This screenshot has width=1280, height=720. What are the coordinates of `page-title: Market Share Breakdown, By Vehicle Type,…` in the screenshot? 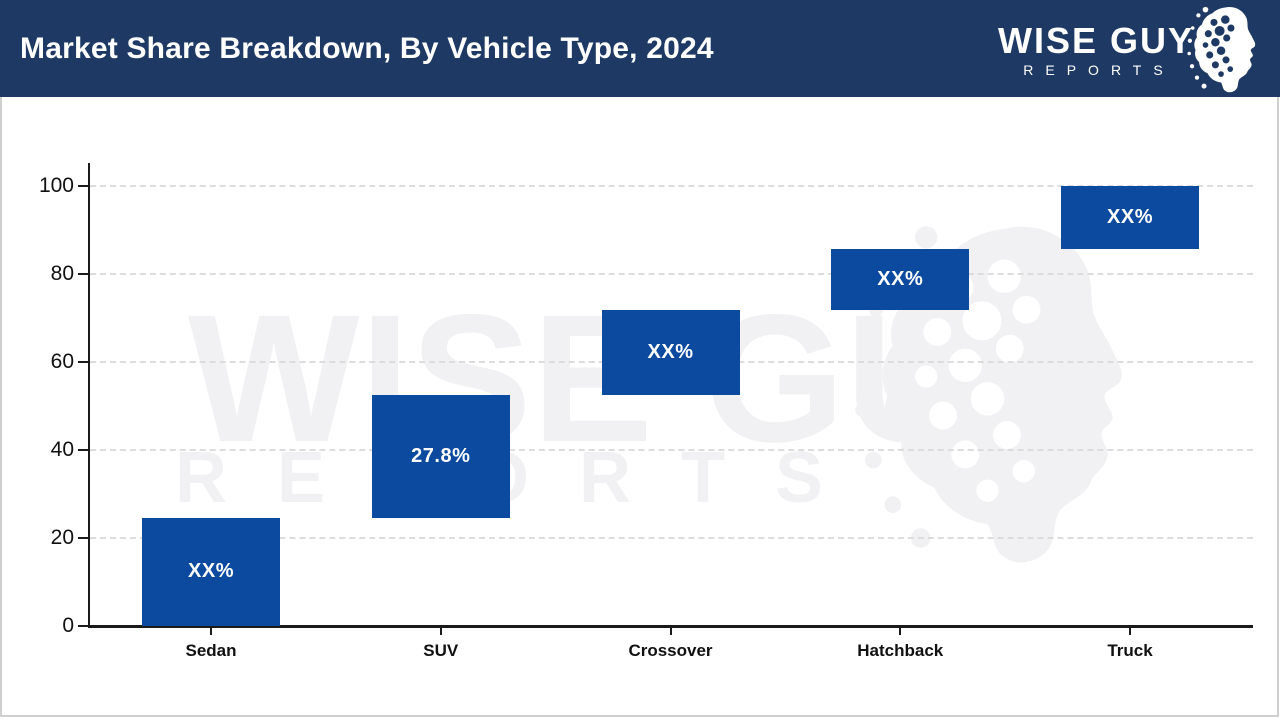 It's located at (367, 48).